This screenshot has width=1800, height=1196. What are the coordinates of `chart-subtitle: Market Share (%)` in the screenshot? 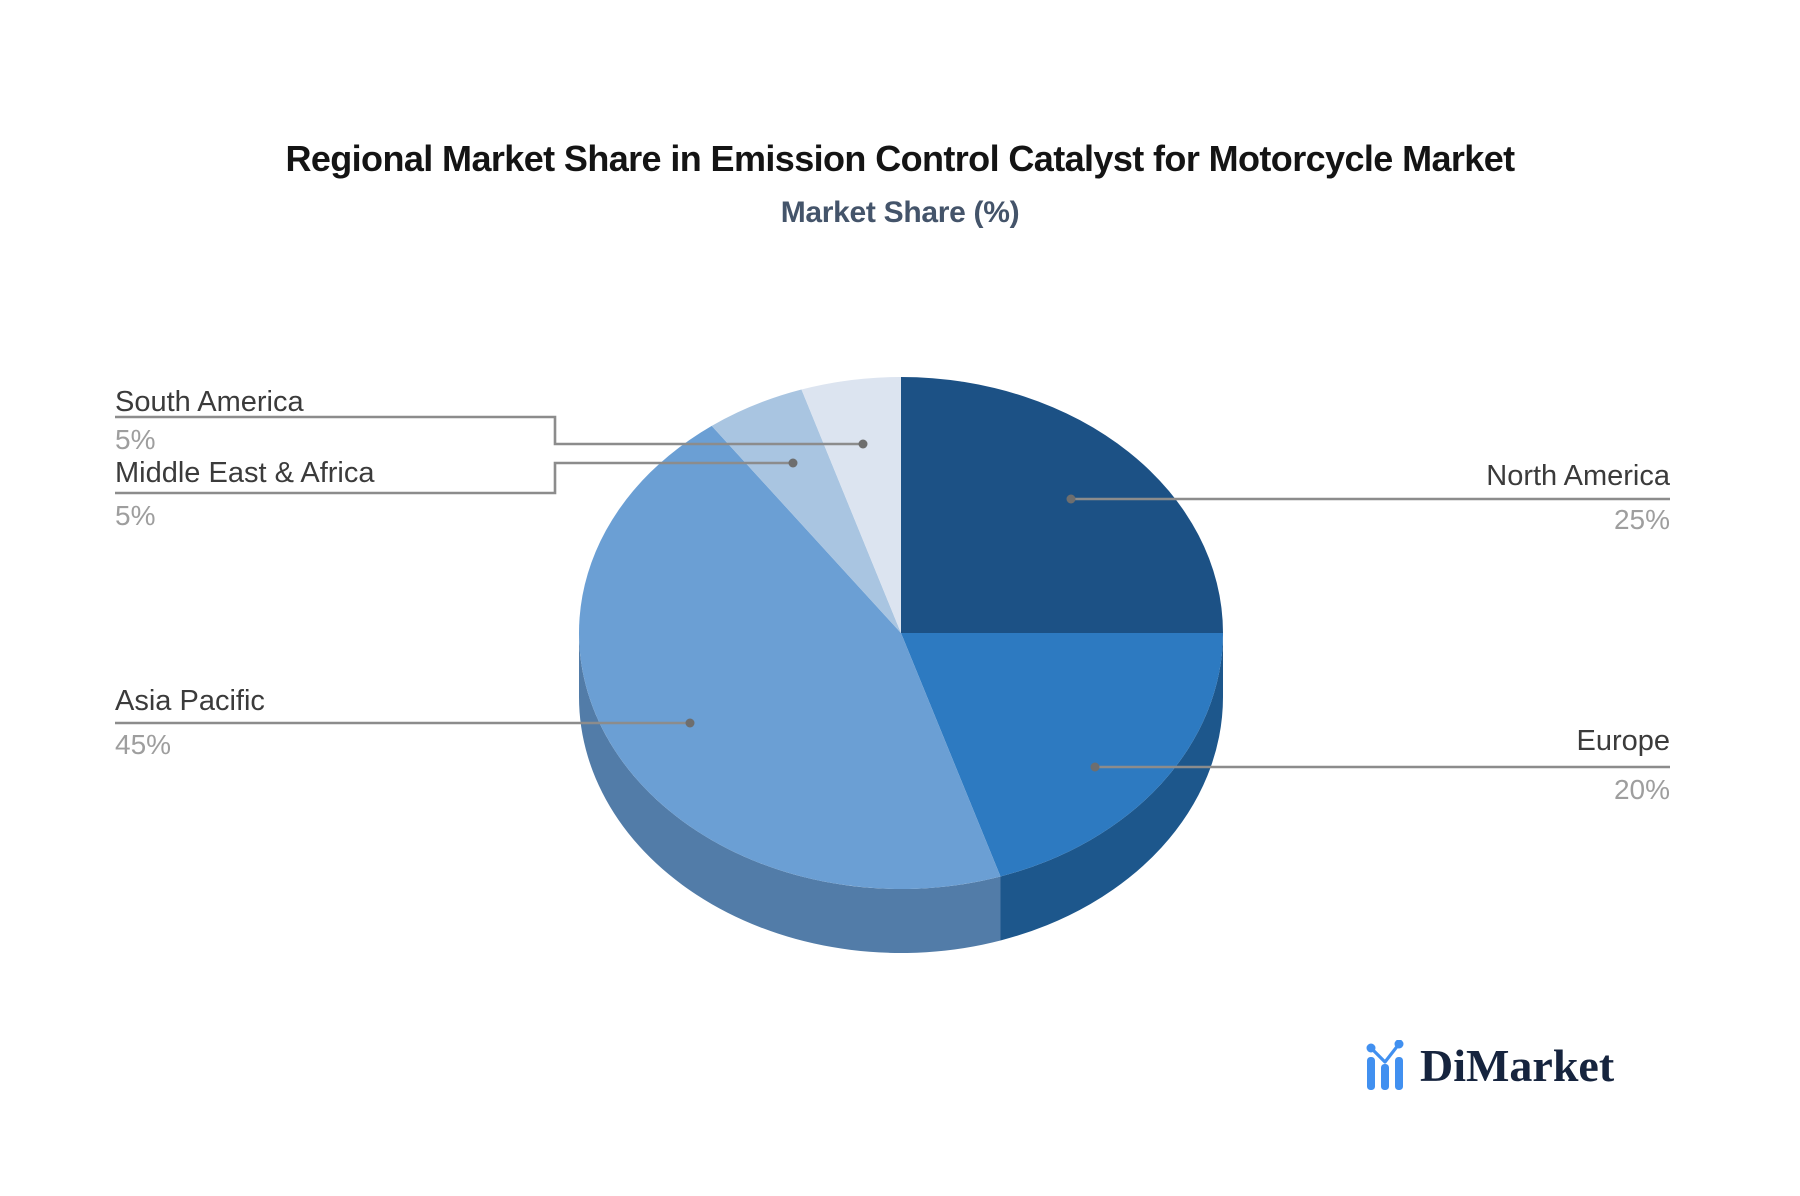 It's located at (900, 212).